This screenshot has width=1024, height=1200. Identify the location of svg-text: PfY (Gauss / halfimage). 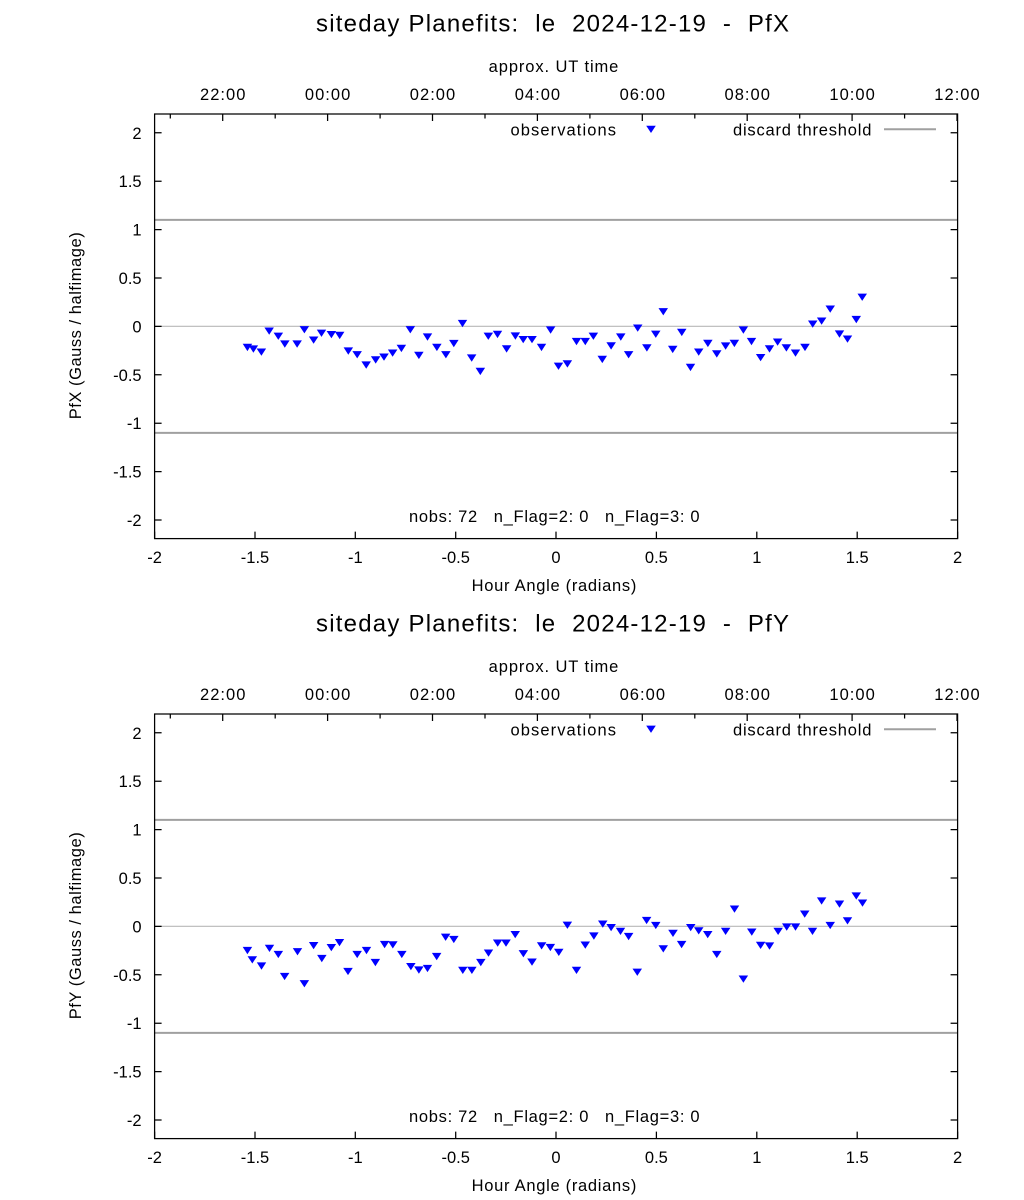
(76, 925).